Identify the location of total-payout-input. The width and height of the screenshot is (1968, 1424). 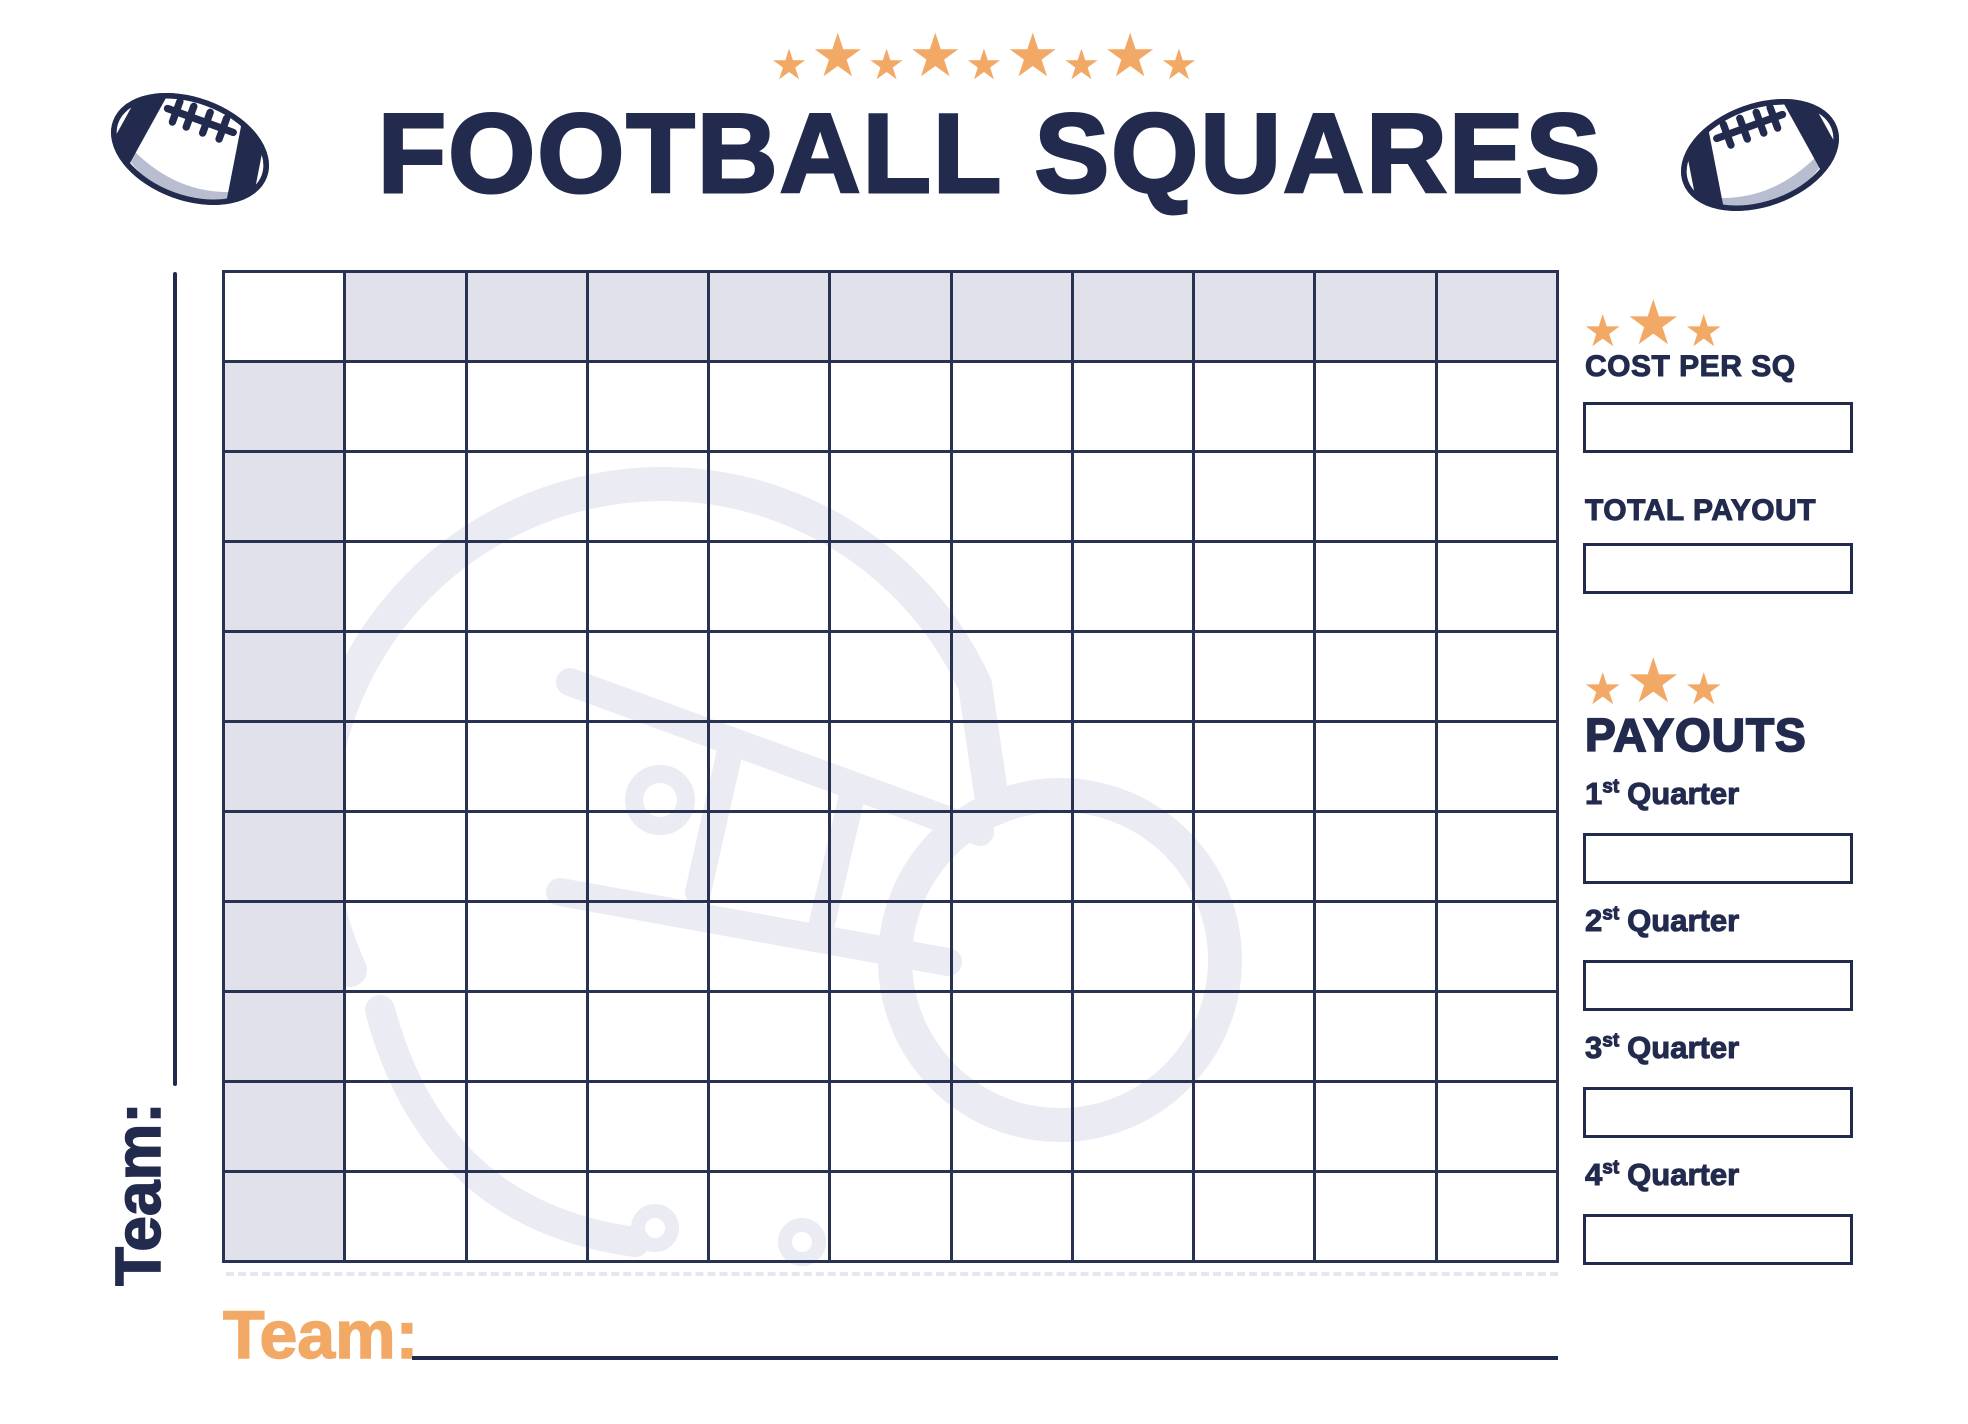
(1718, 568).